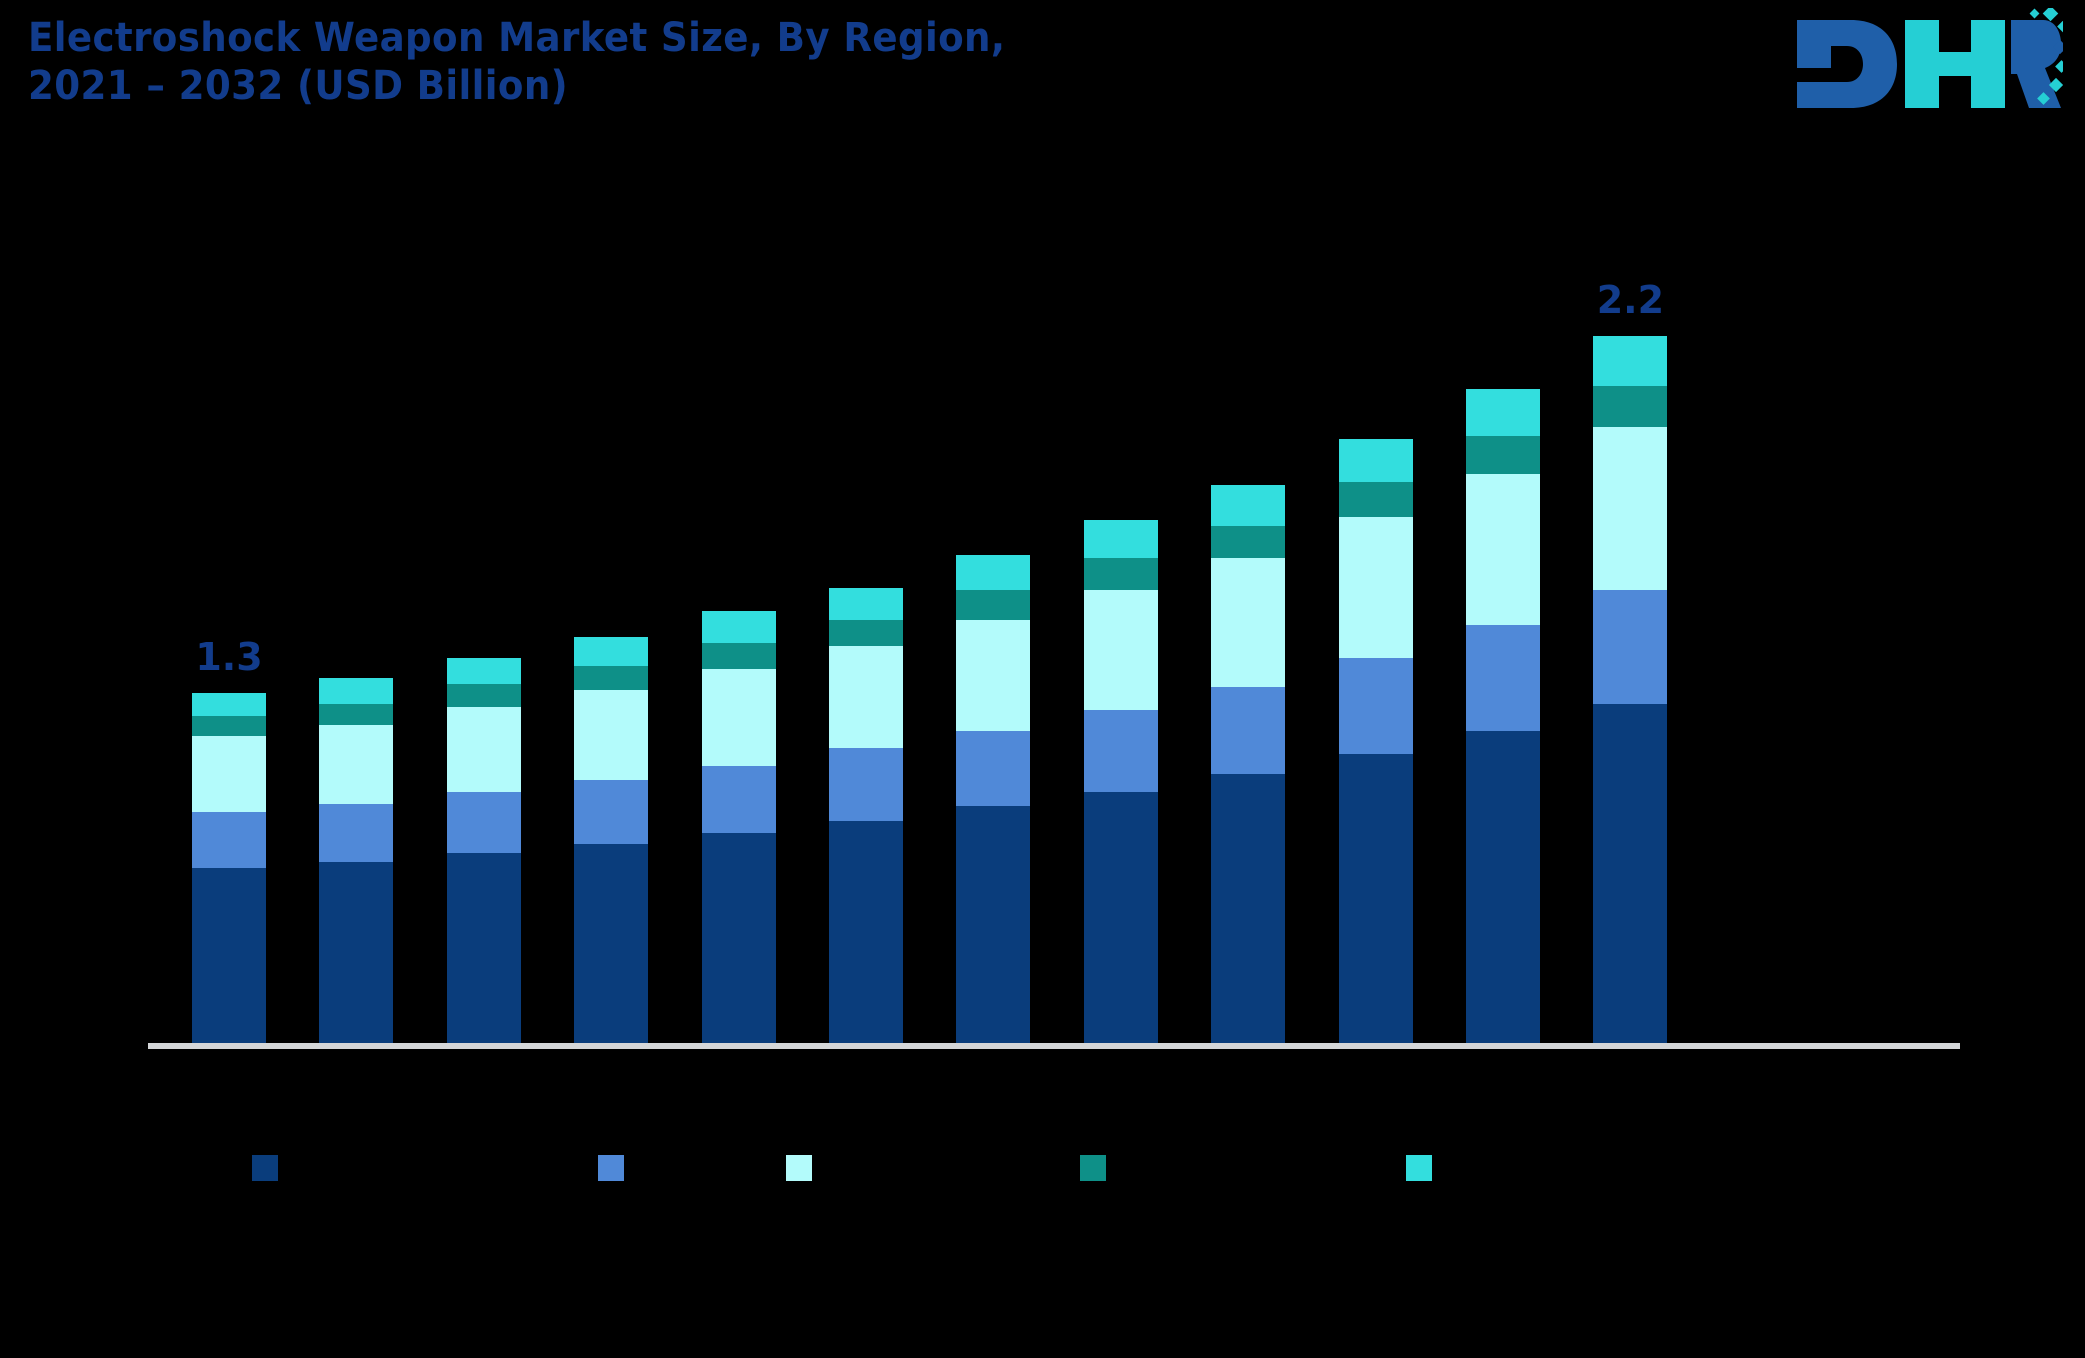 Image resolution: width=2085 pixels, height=1358 pixels. I want to click on bar-2028, so click(1120, 781).